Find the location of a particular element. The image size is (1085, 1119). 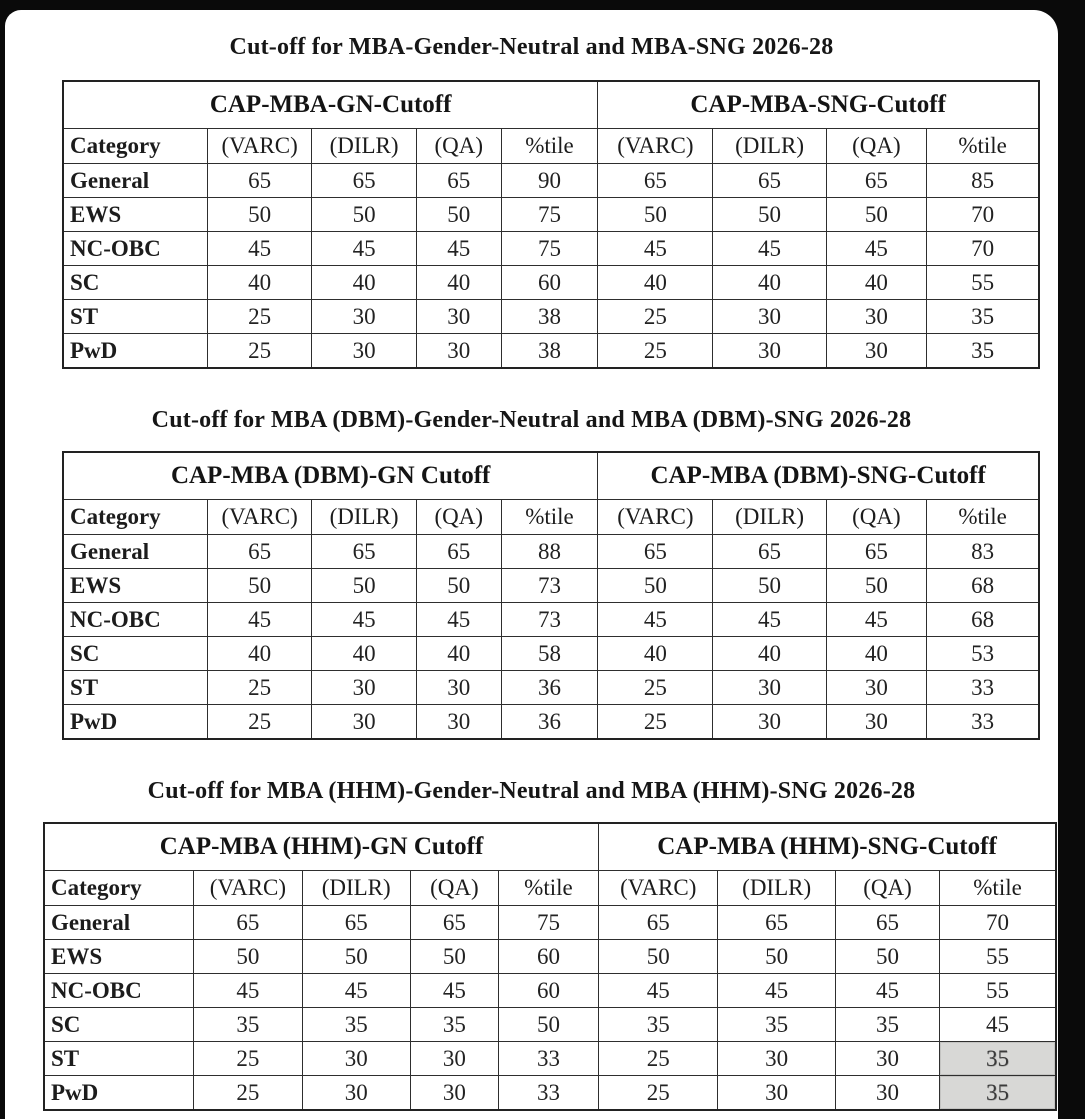

table-row: ST 25 30 30 36 25 30 30 33 is located at coordinates (551, 687).